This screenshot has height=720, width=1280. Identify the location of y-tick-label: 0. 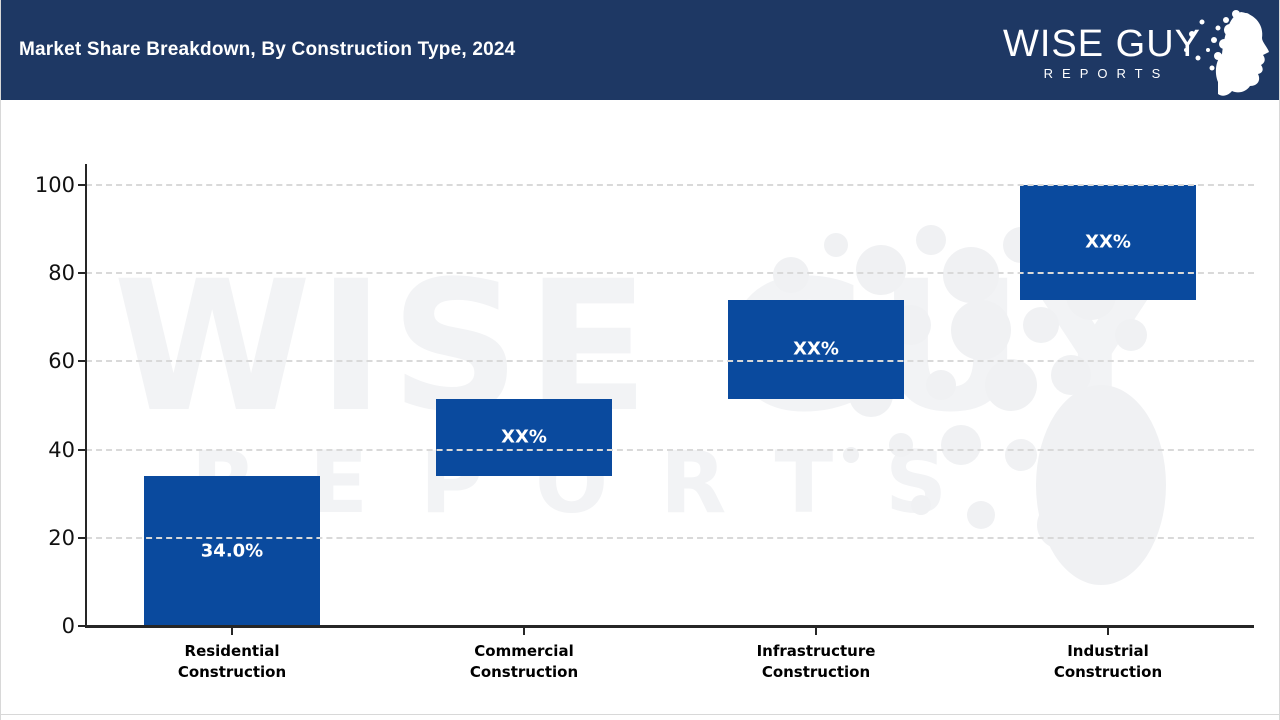
(68, 626).